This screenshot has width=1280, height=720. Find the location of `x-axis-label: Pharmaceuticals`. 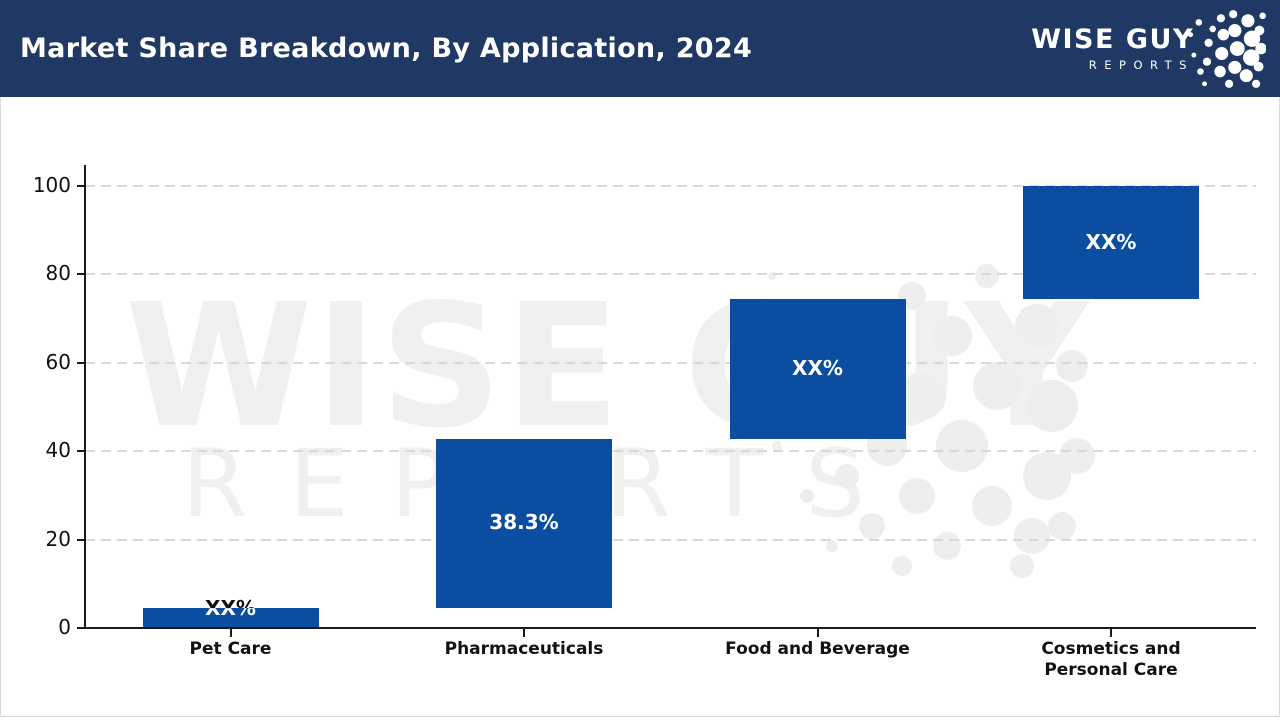

x-axis-label: Pharmaceuticals is located at coordinates (524, 649).